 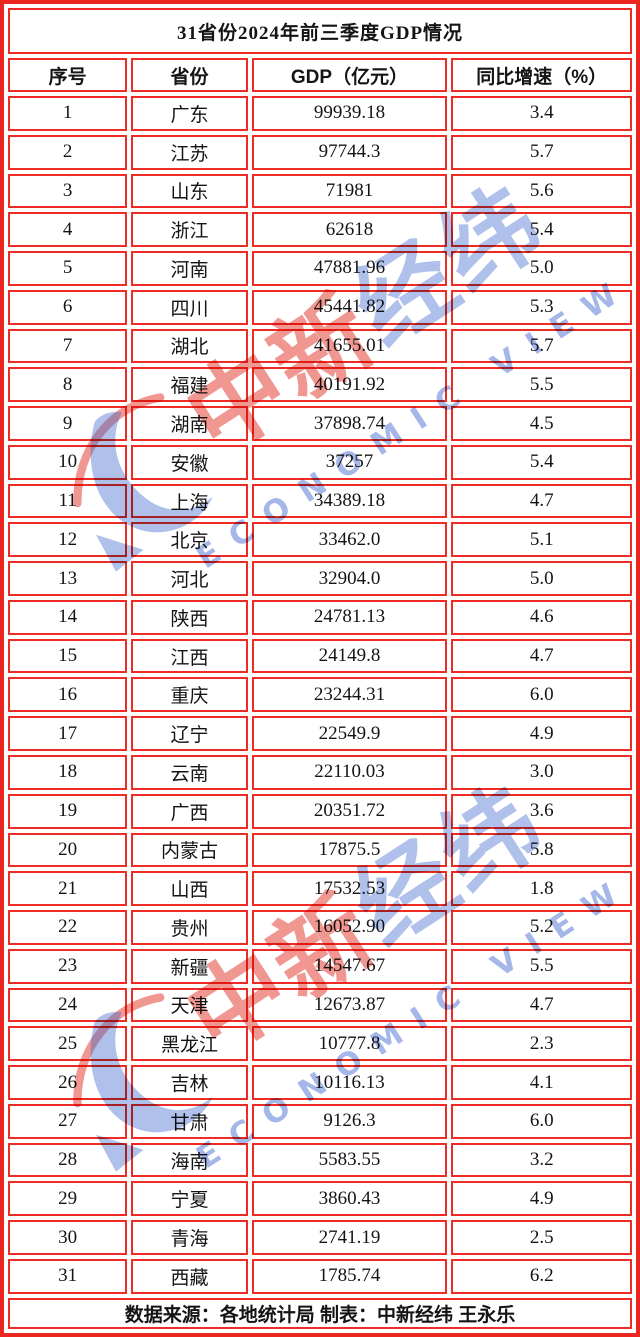 What do you see at coordinates (320, 656) in the screenshot?
I see `table-row: 15 江西 24149.8 4.7` at bounding box center [320, 656].